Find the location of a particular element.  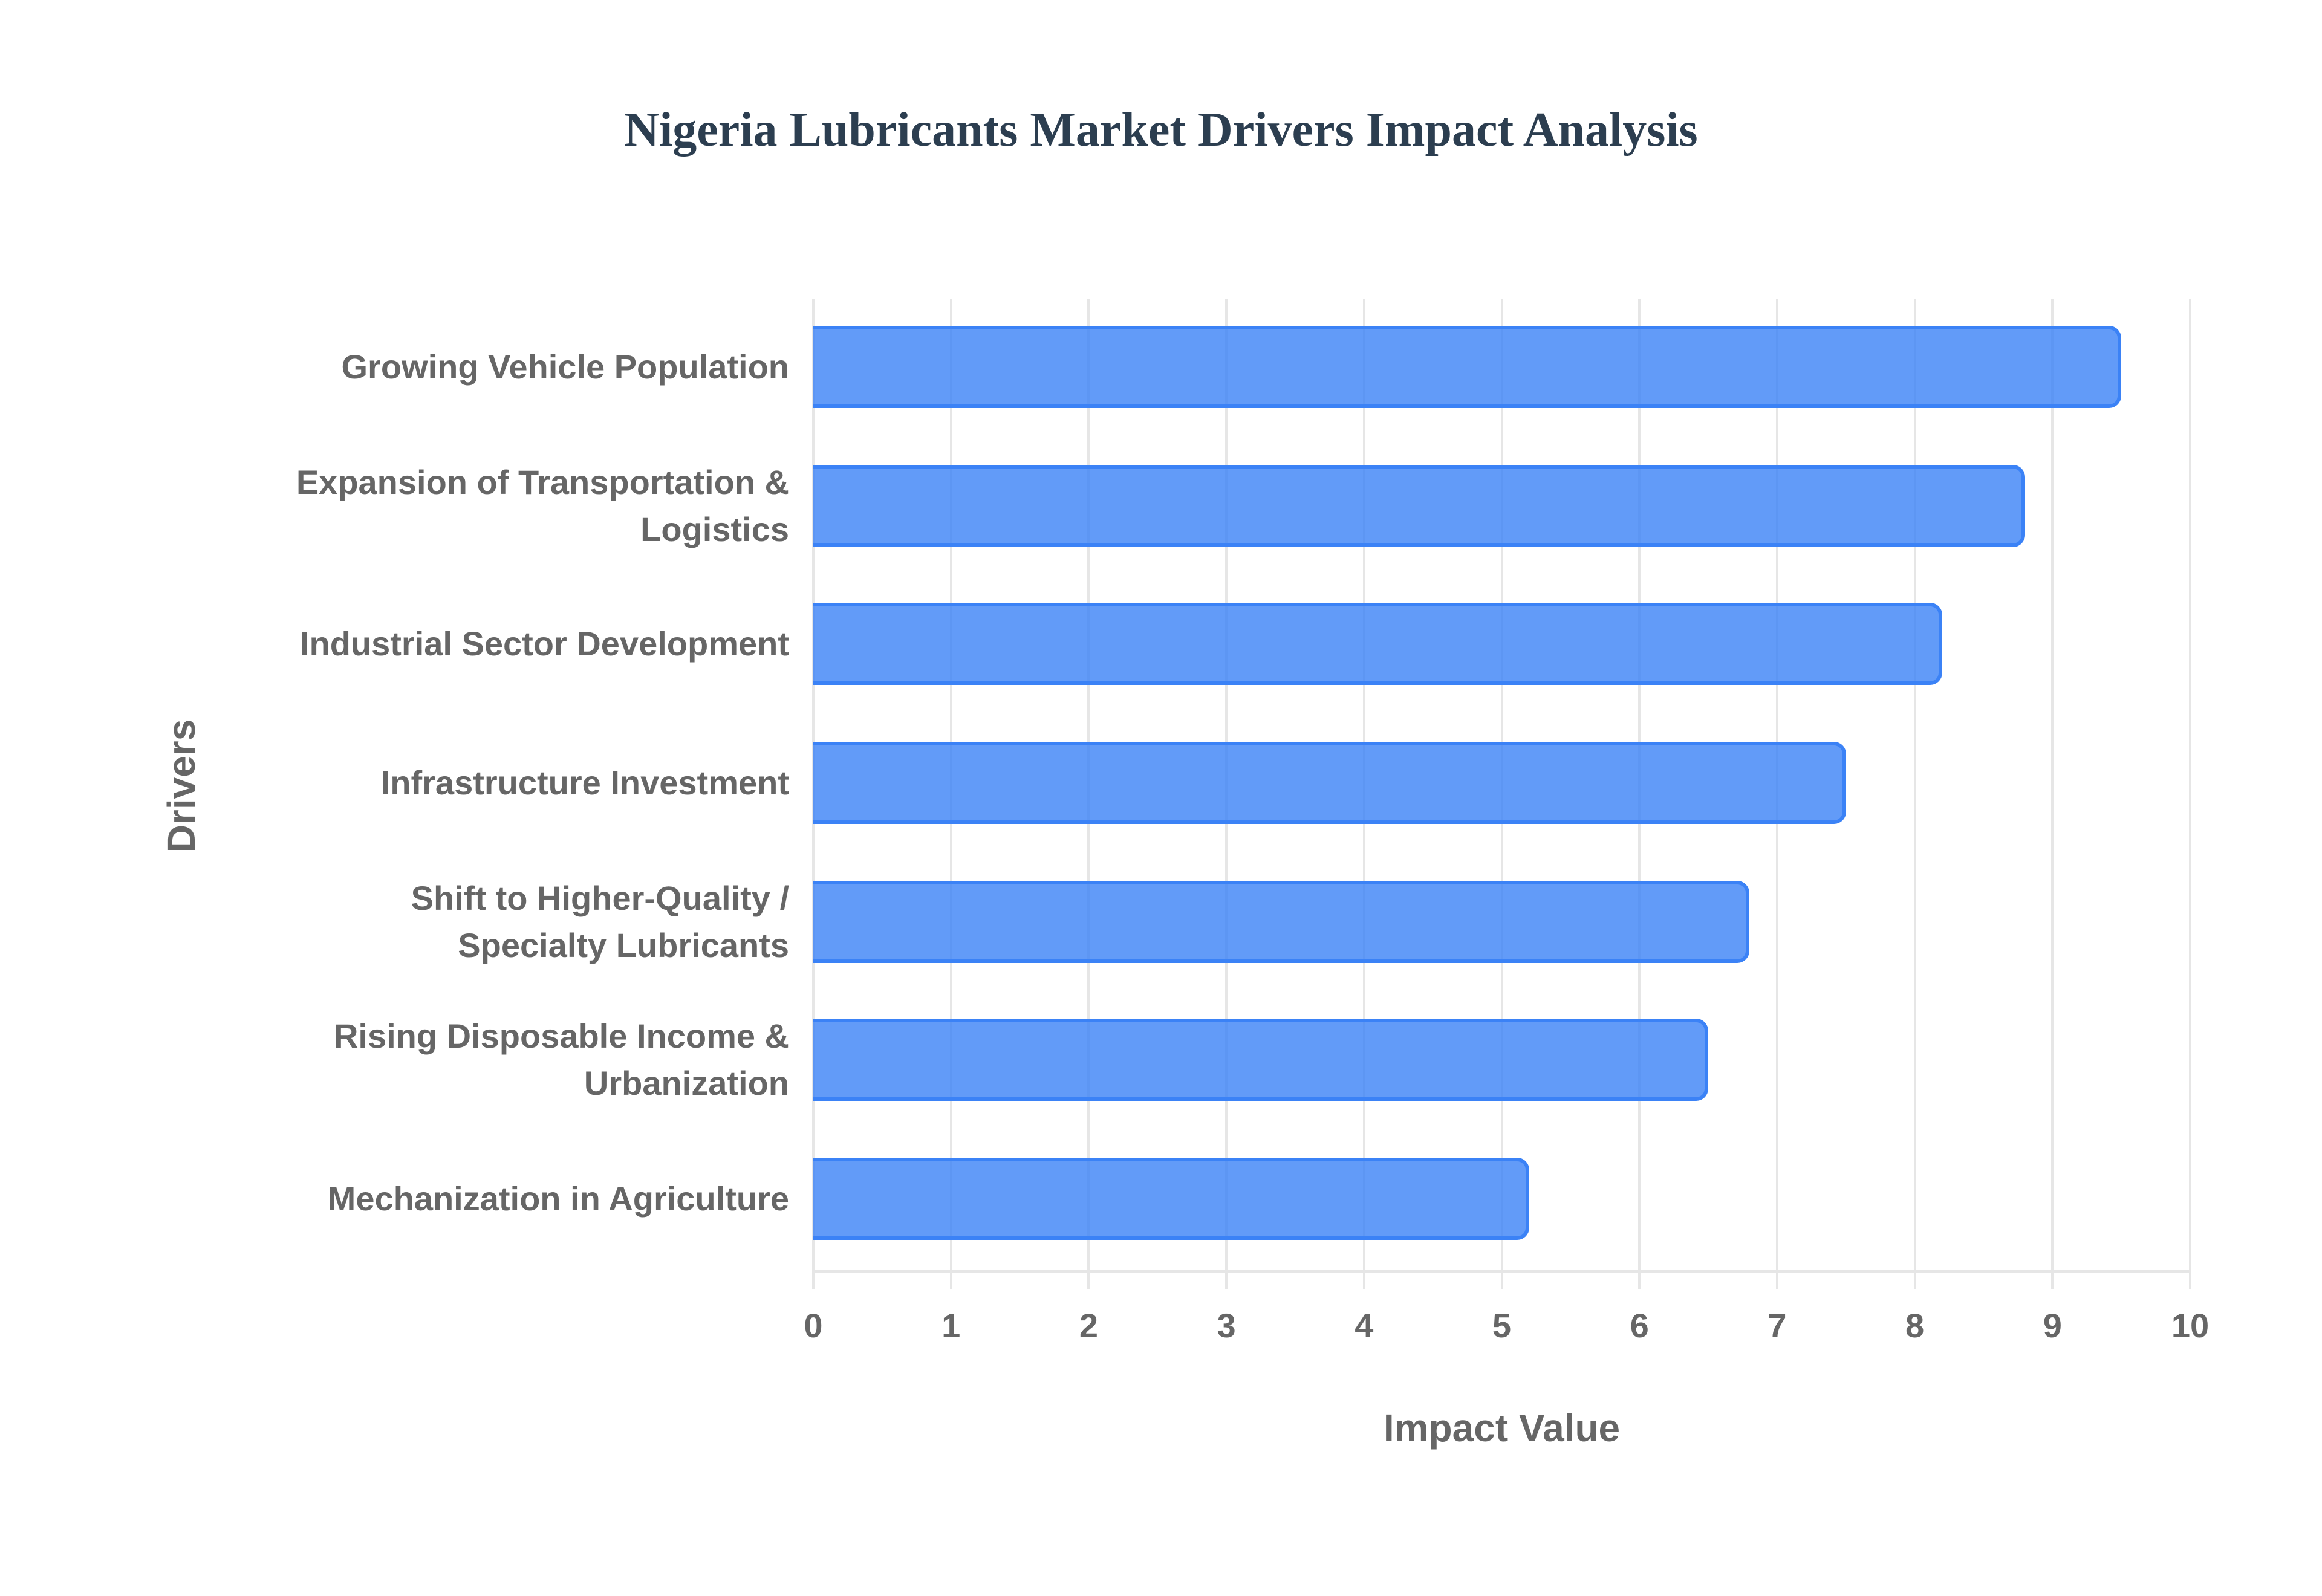

y-axis-title: Drivers is located at coordinates (181, 786).